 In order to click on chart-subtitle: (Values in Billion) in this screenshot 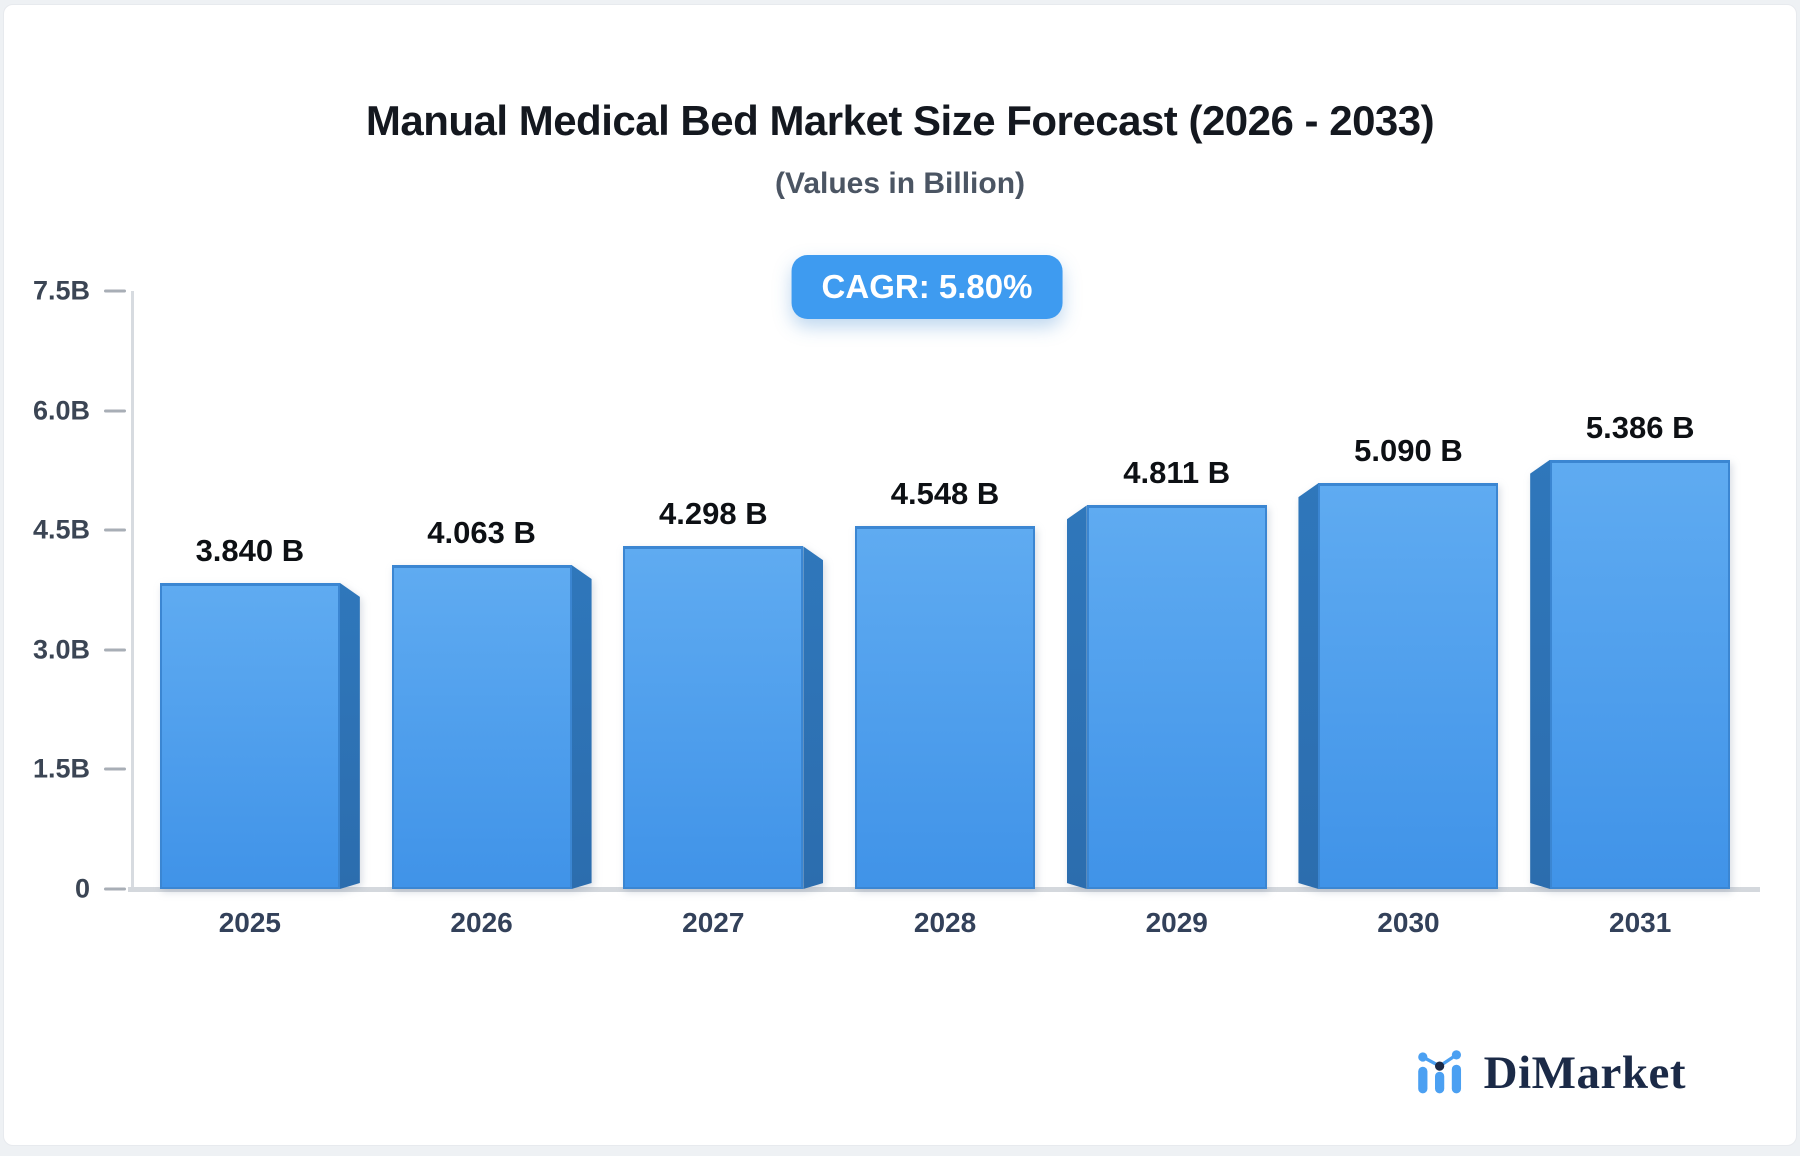, I will do `click(900, 183)`.